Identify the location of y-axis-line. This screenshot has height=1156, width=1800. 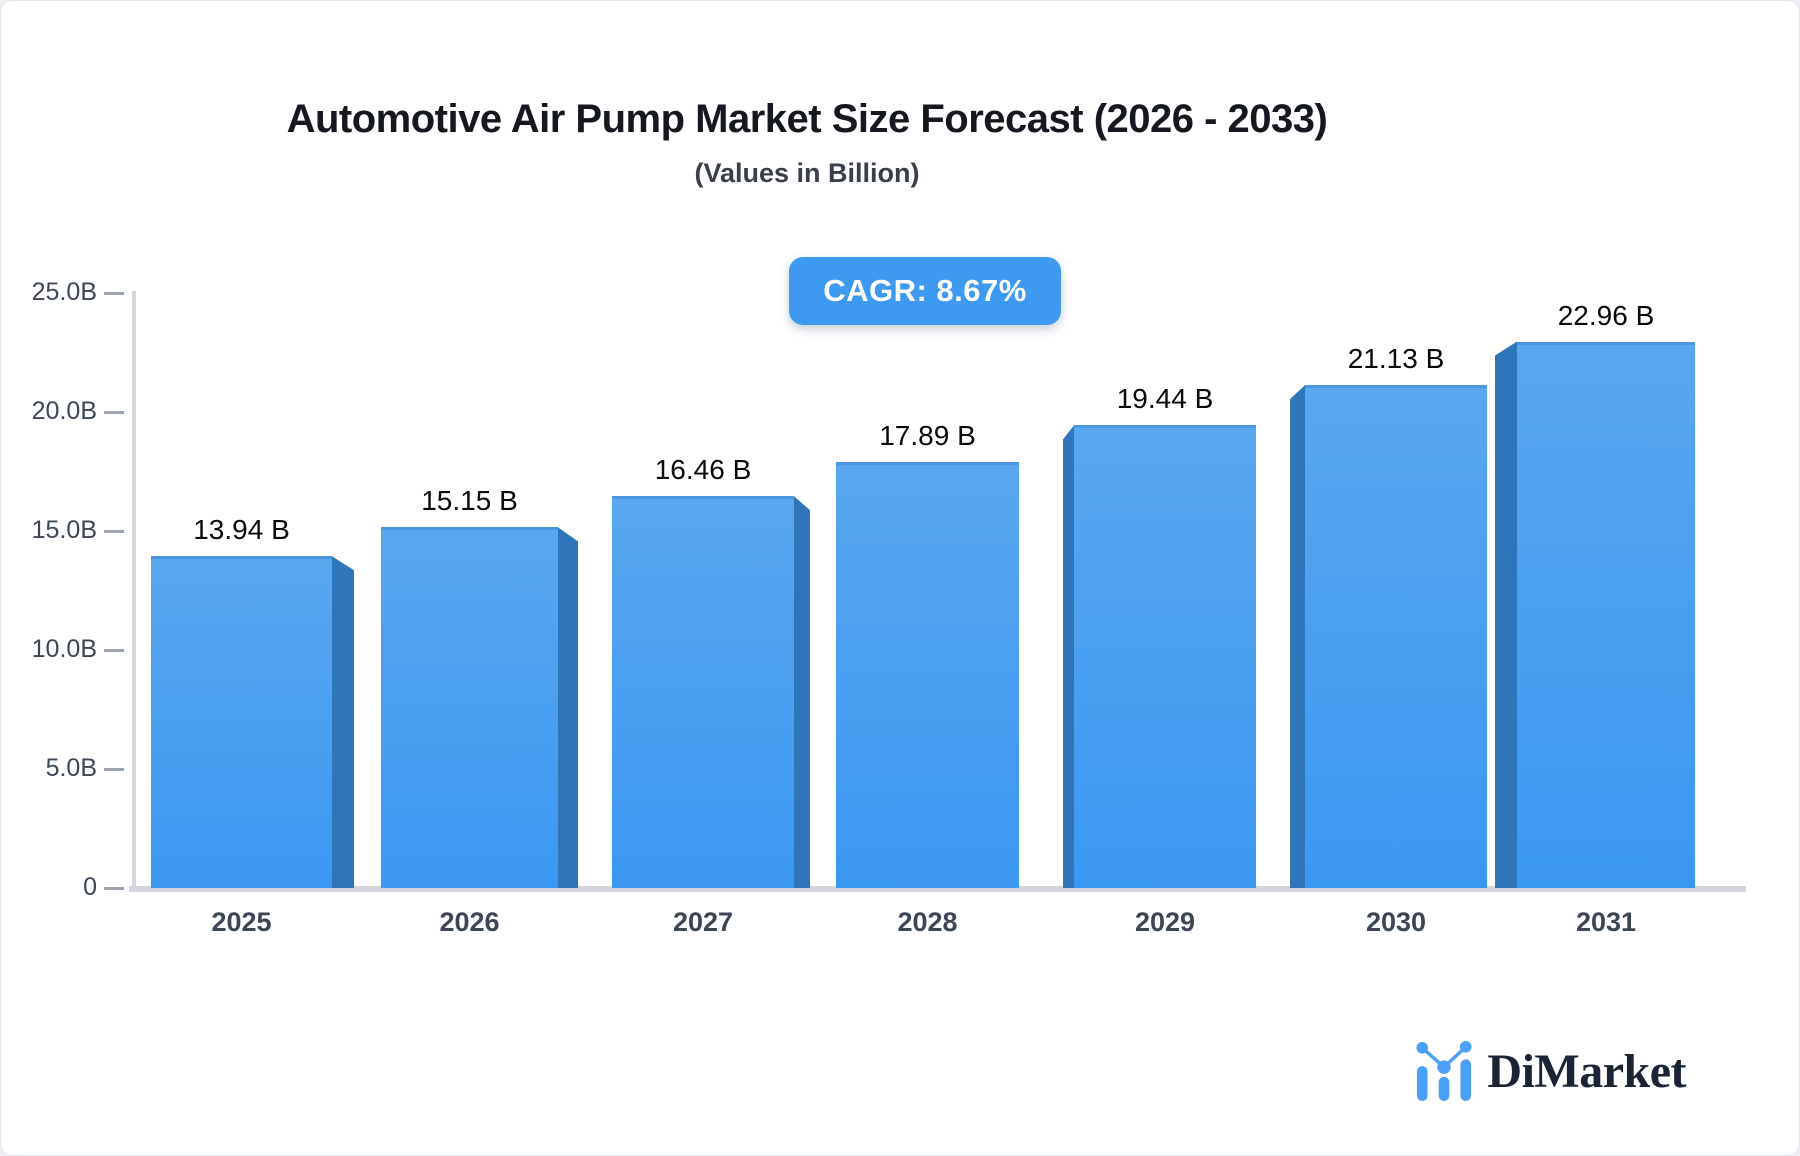
(134, 589).